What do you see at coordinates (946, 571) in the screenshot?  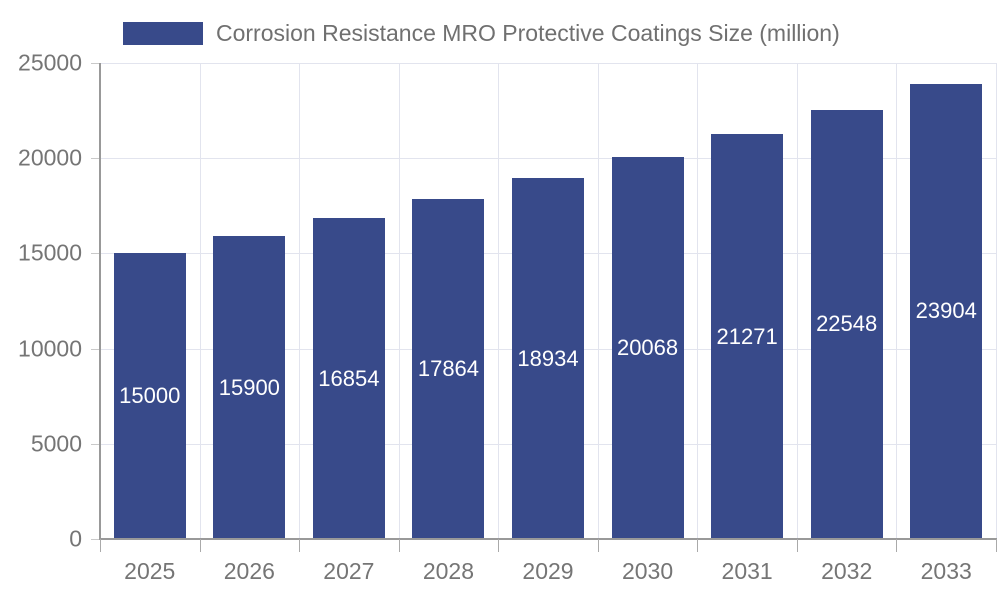 I see `x-tick-label: 2033` at bounding box center [946, 571].